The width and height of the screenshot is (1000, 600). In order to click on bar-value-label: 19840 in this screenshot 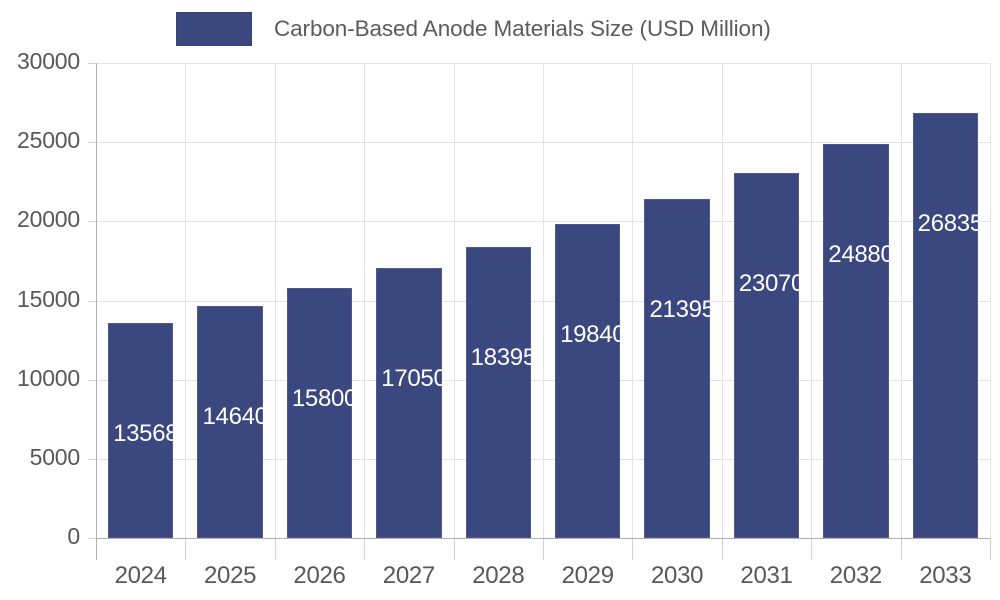, I will do `click(593, 334)`.